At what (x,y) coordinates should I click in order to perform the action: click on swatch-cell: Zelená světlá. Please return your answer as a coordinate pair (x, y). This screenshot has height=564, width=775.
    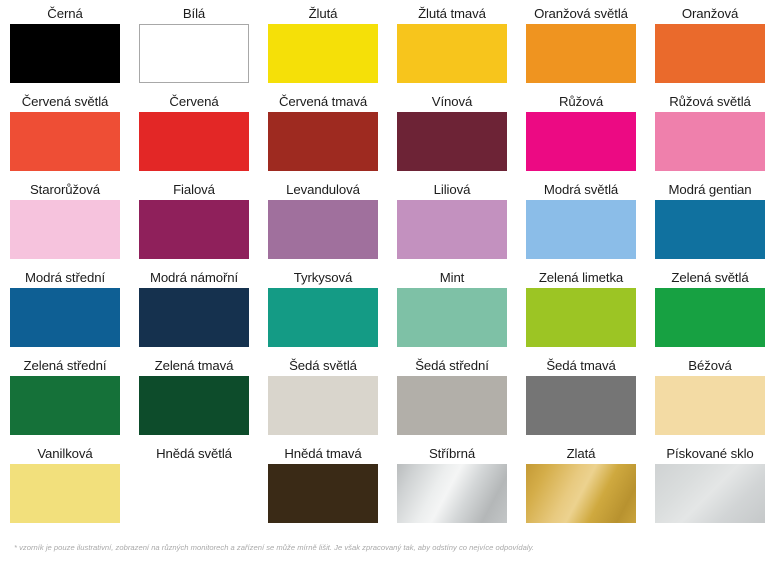
    Looking at the image, I should click on (710, 312).